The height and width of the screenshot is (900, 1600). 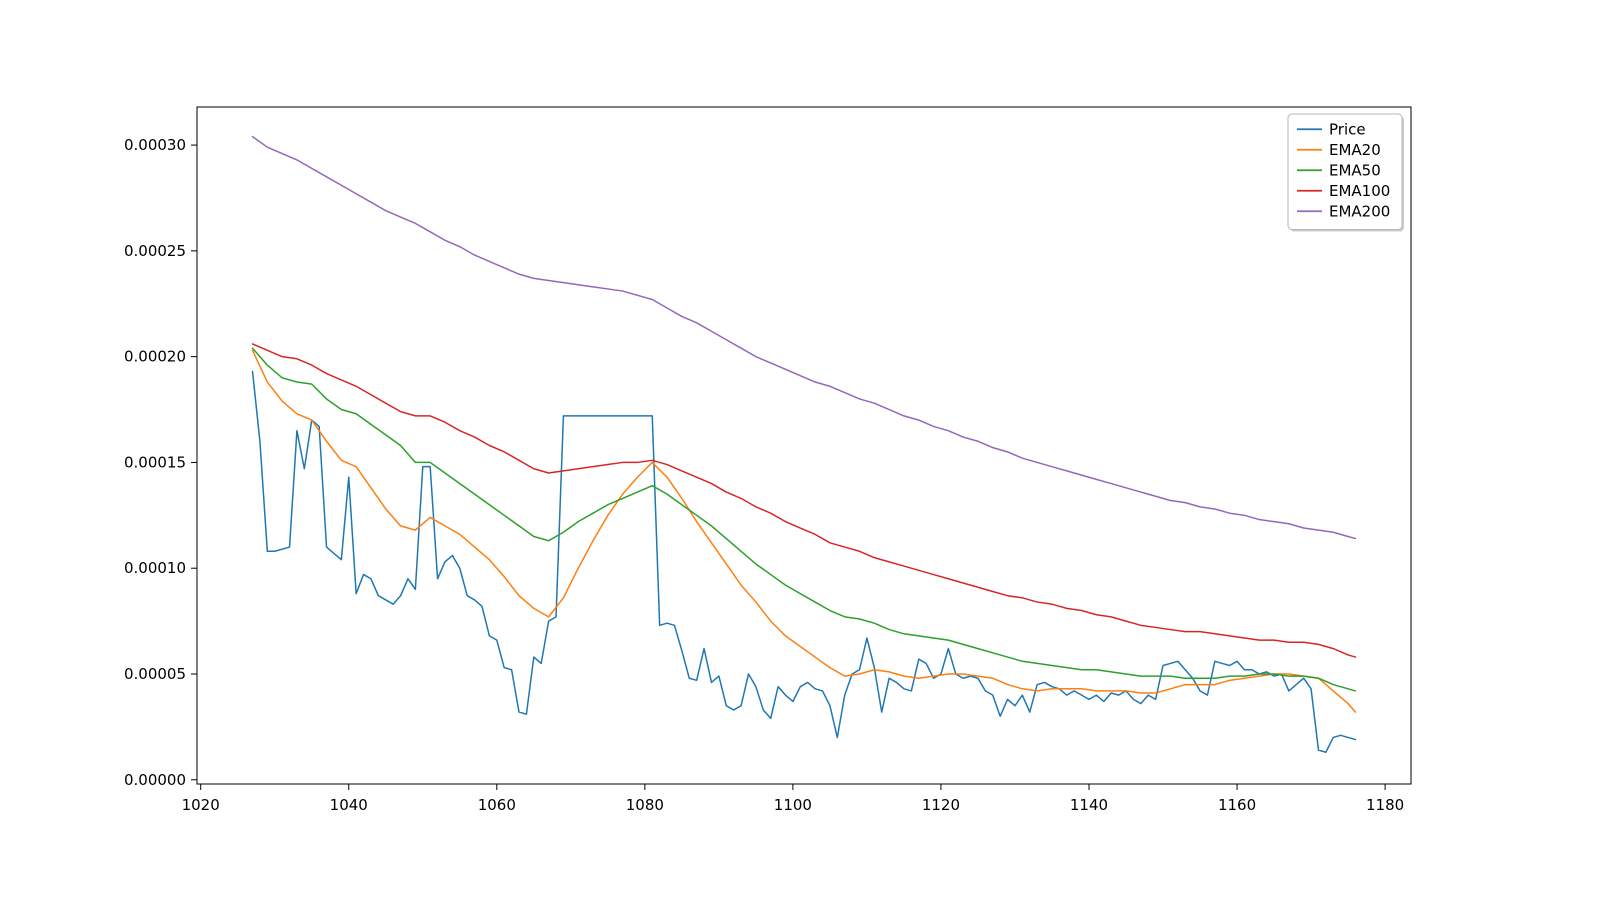 What do you see at coordinates (1347, 129) in the screenshot?
I see `legend-label-price: Price` at bounding box center [1347, 129].